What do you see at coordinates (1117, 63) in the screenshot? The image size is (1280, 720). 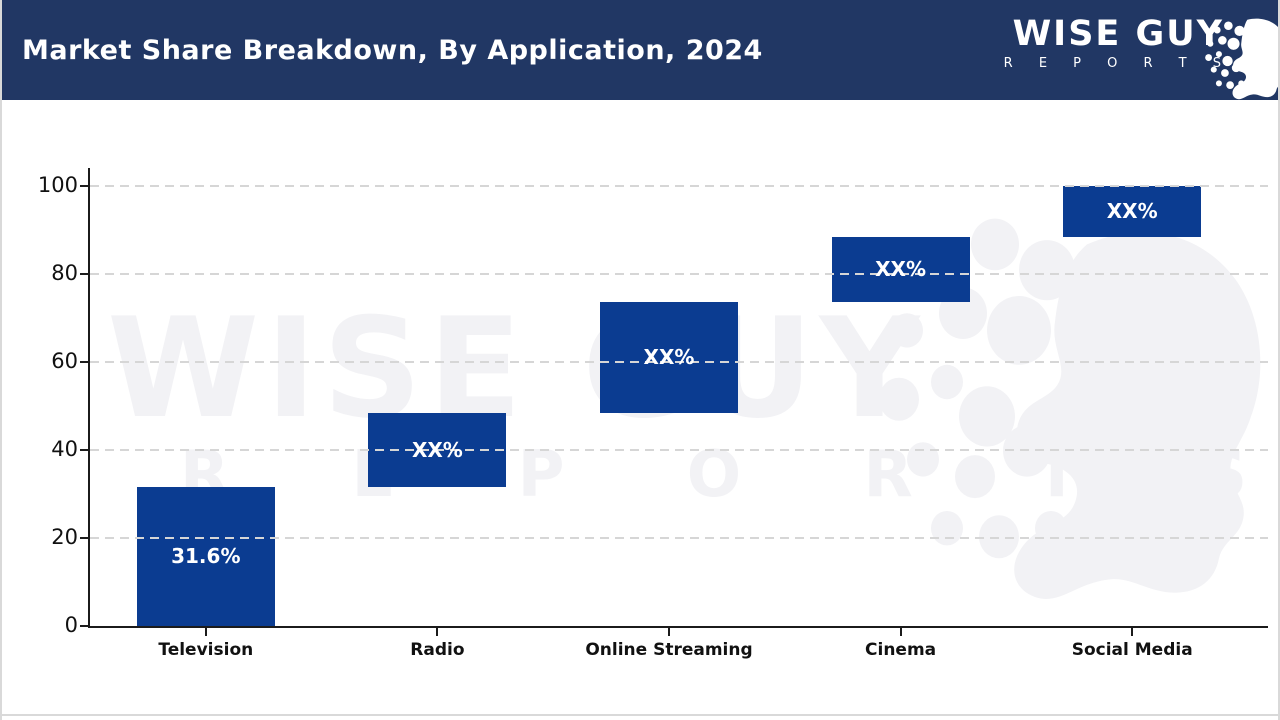 I see `logo-reports-text: R E P O R T S` at bounding box center [1117, 63].